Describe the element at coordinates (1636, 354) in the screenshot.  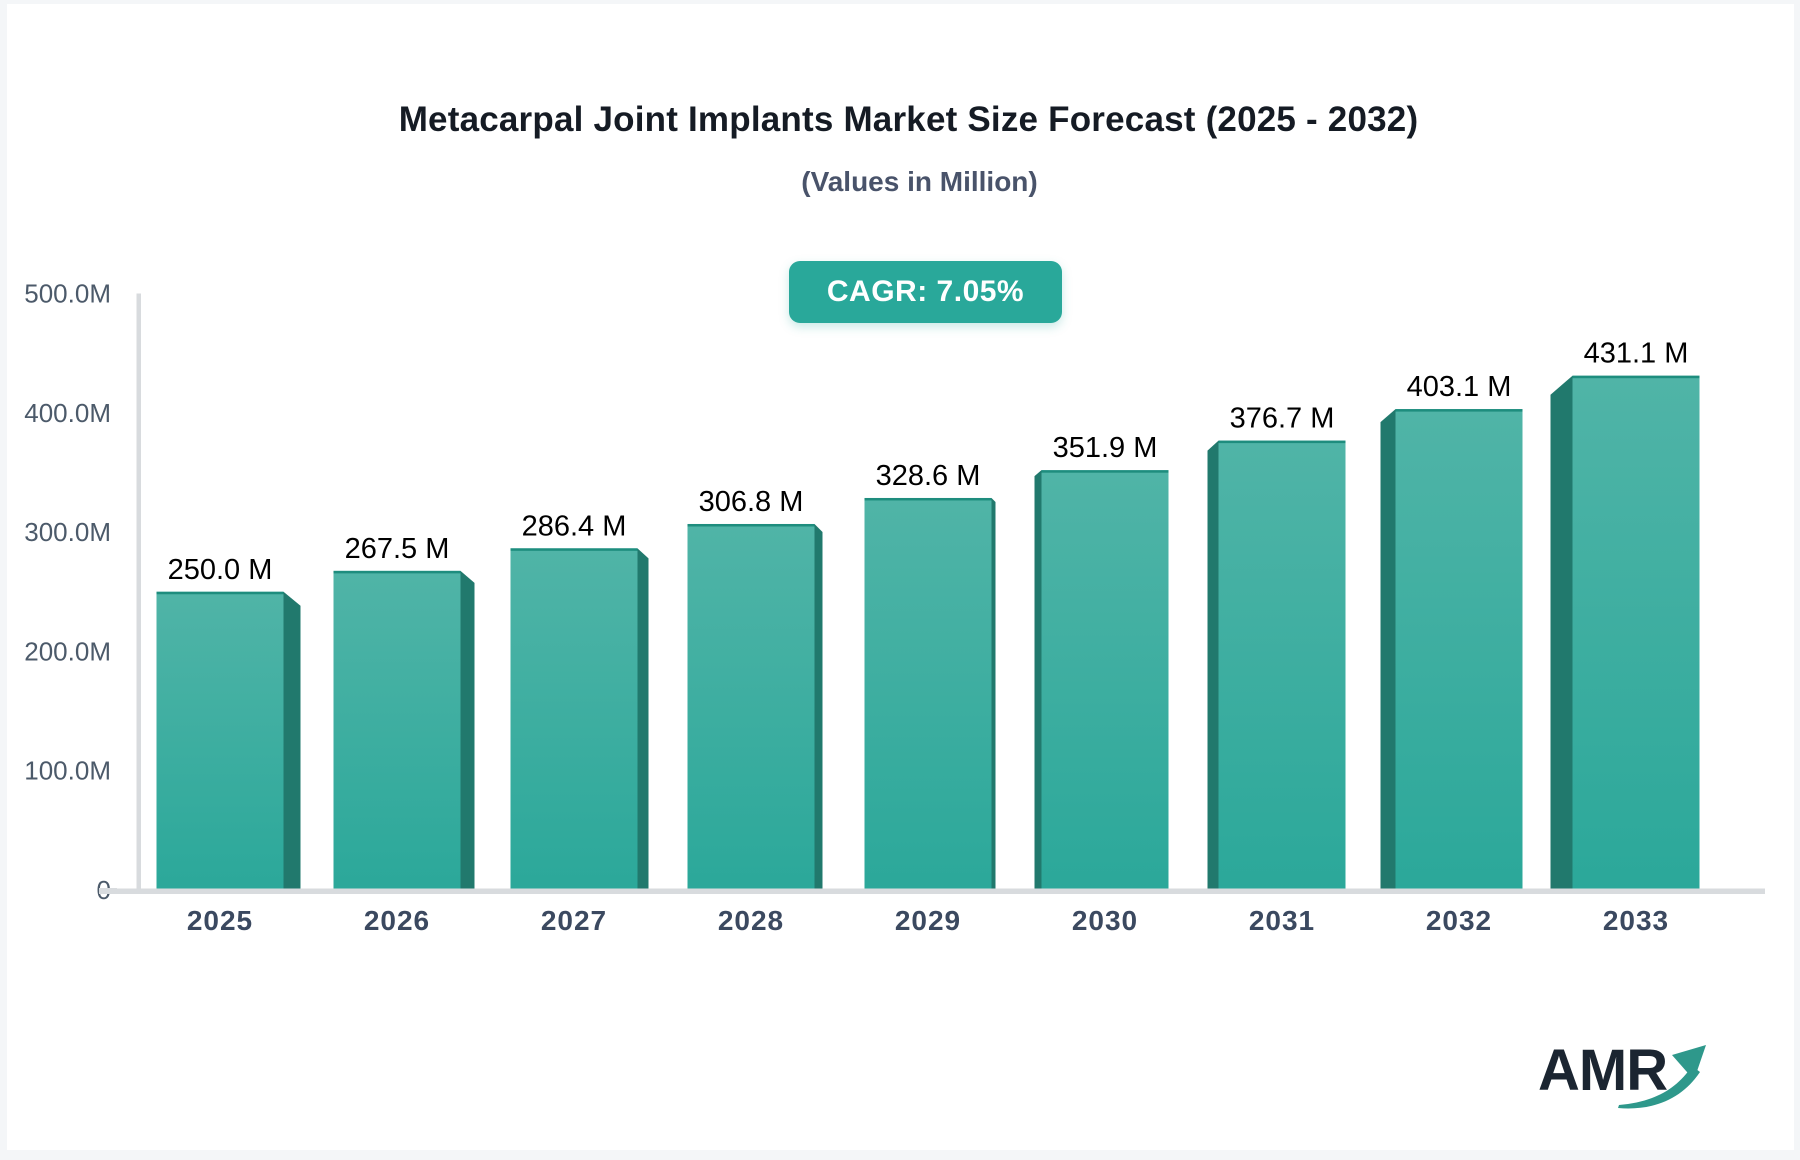
I see `bar-value-label: 431.1 M` at that location.